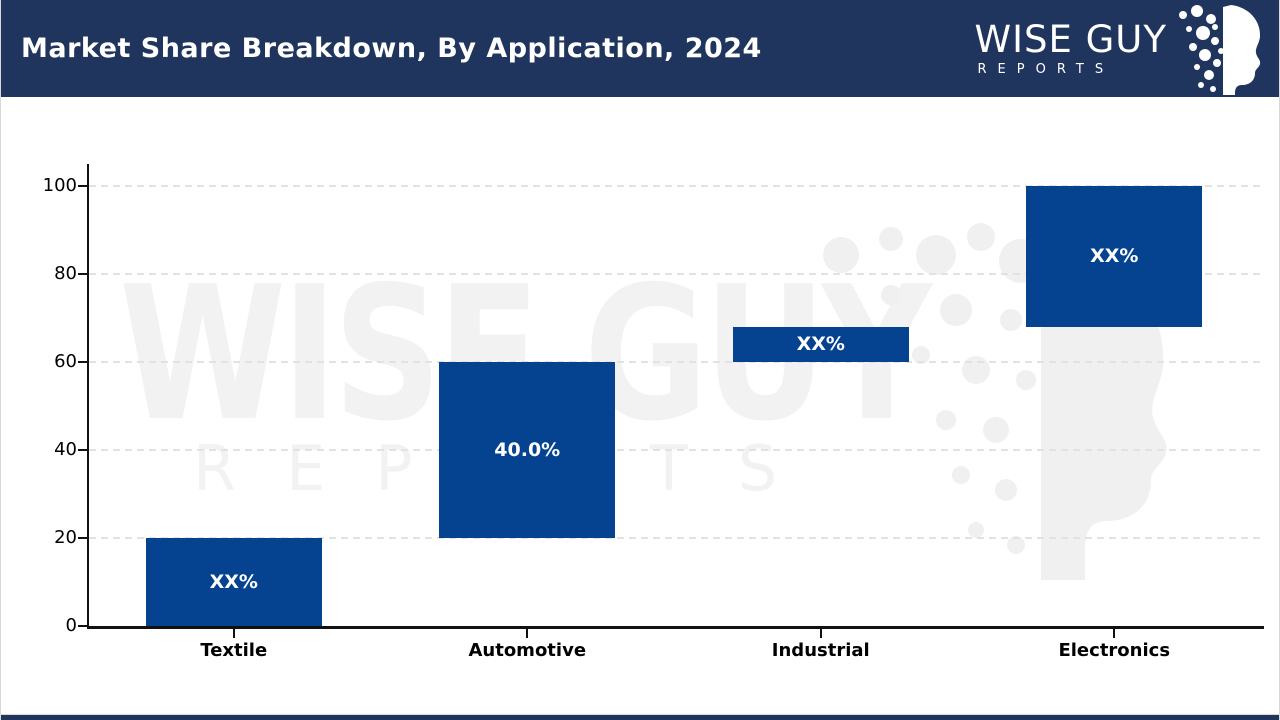 Image resolution: width=1280 pixels, height=720 pixels. Describe the element at coordinates (527, 650) in the screenshot. I see `category-label: Automotive` at that location.